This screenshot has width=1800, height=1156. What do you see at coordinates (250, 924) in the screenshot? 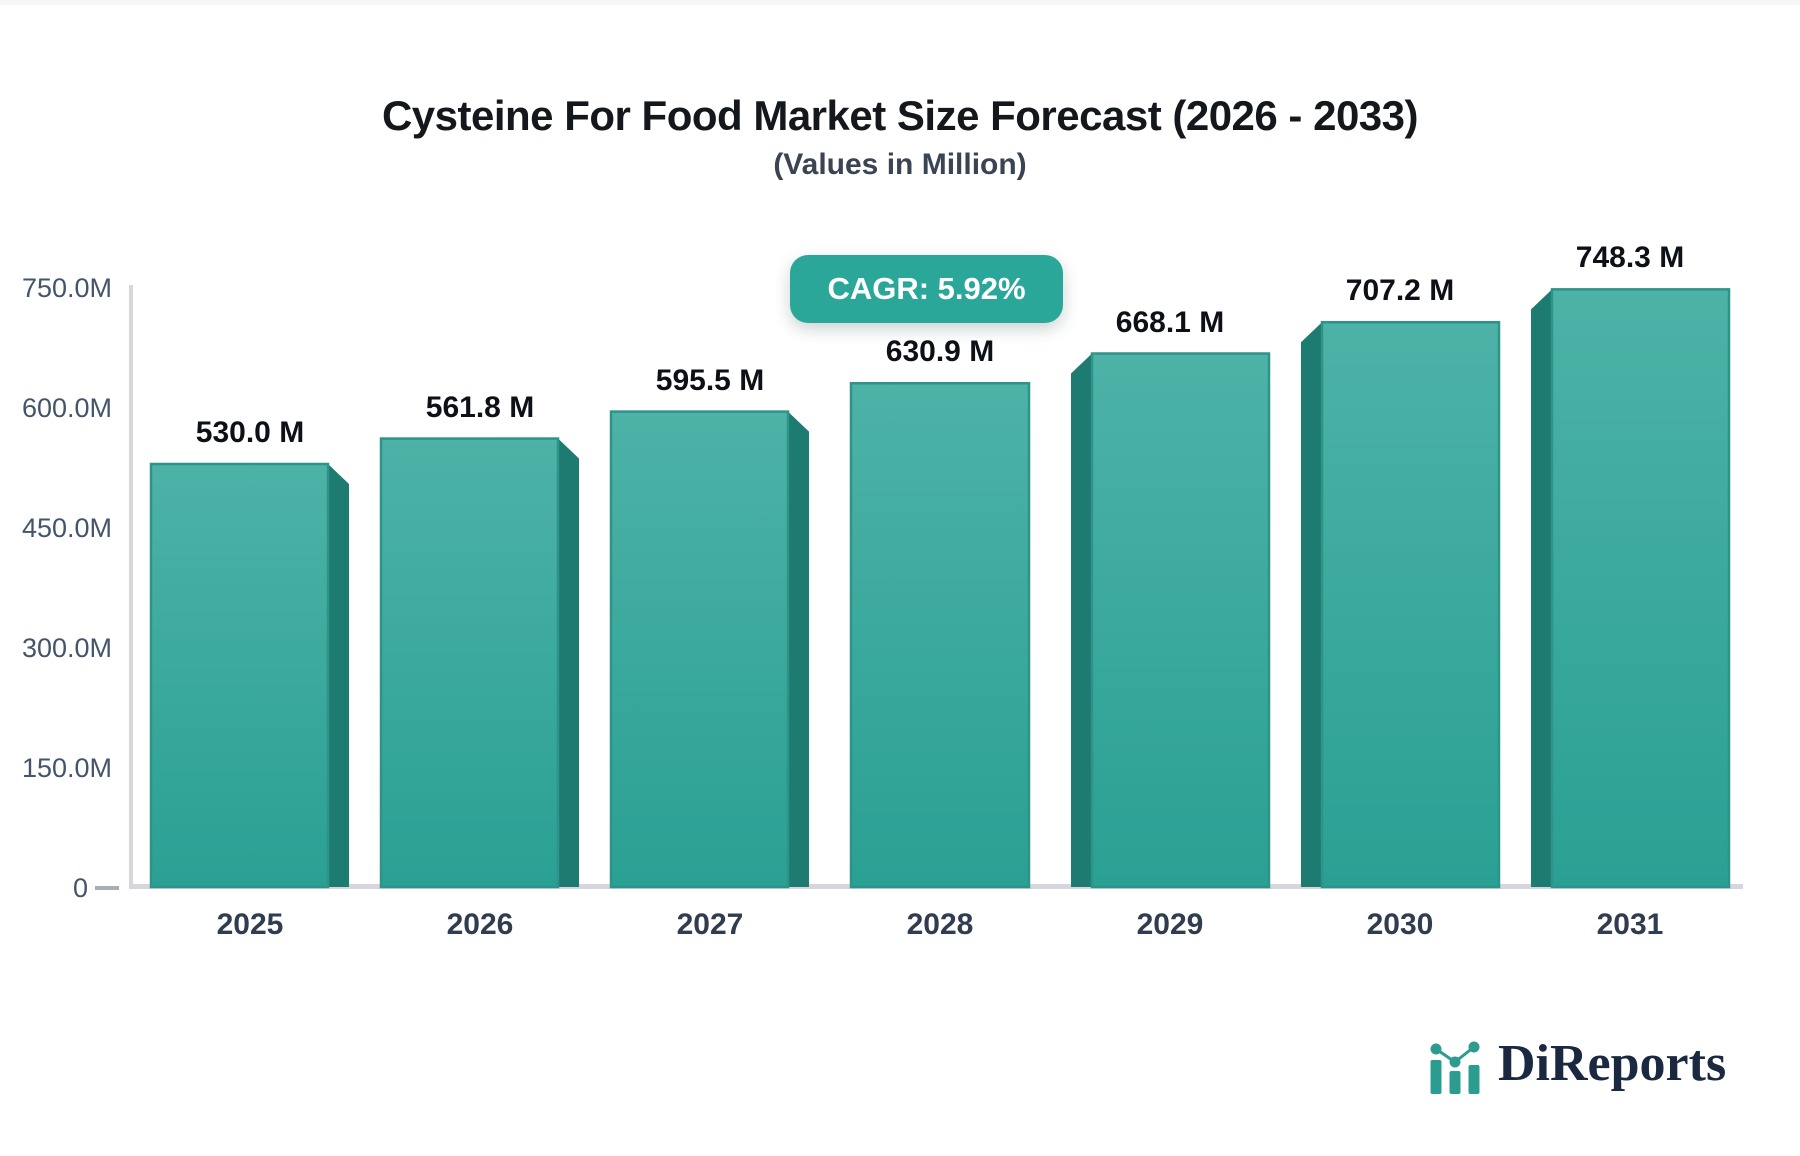
I see `x-axis-label-2025: 2025` at bounding box center [250, 924].